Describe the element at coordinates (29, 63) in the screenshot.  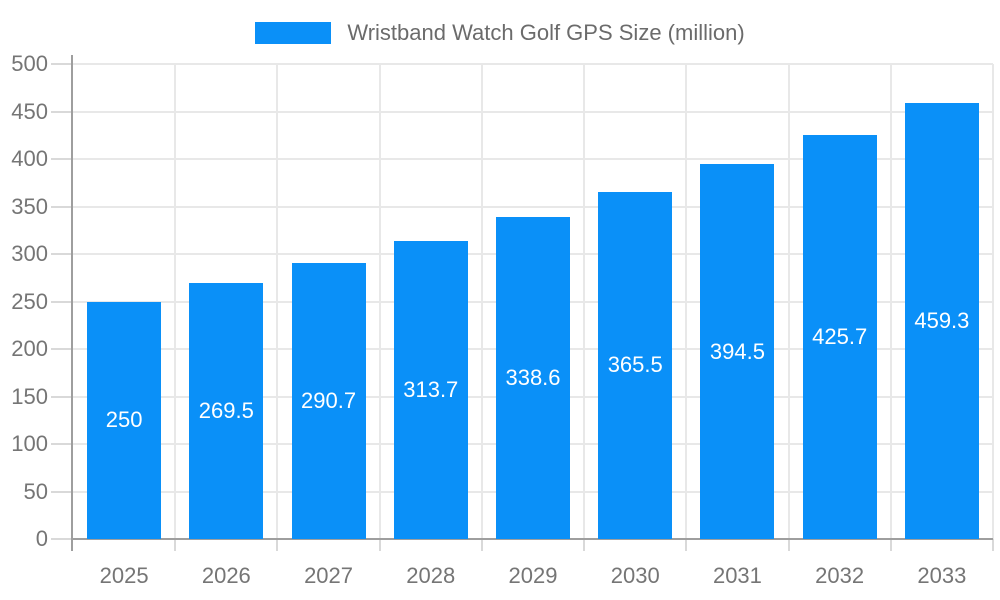
I see `y-axis-tick-label: 500` at that location.